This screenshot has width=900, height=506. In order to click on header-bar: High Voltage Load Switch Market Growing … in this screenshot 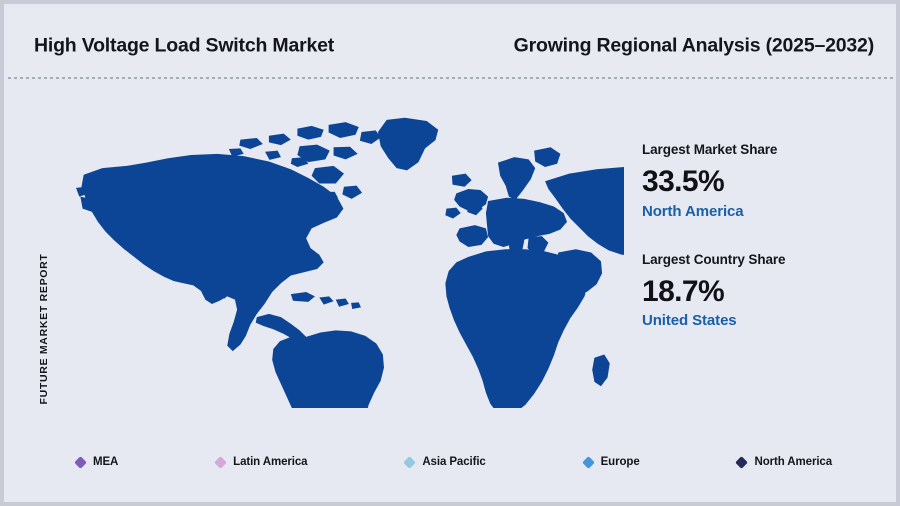, I will do `click(452, 43)`.